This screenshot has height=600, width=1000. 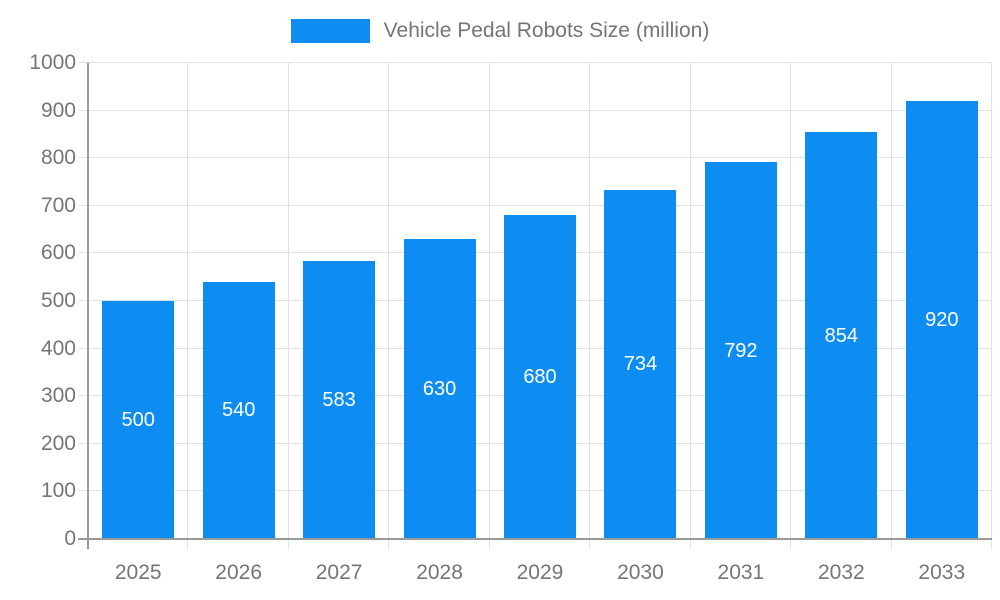 I want to click on legend: Vehicle Pedal Robots Size (million), so click(x=500, y=31).